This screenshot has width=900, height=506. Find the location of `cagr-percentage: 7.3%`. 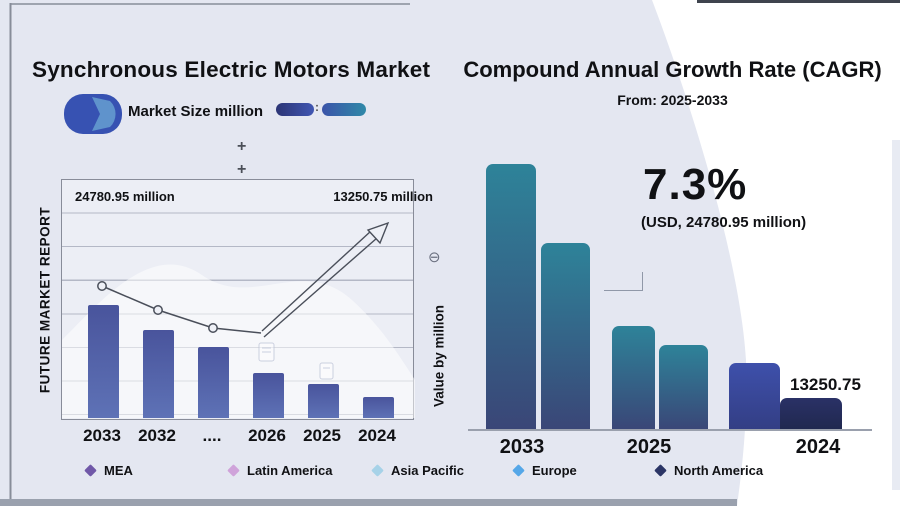

cagr-percentage: 7.3% is located at coordinates (695, 184).